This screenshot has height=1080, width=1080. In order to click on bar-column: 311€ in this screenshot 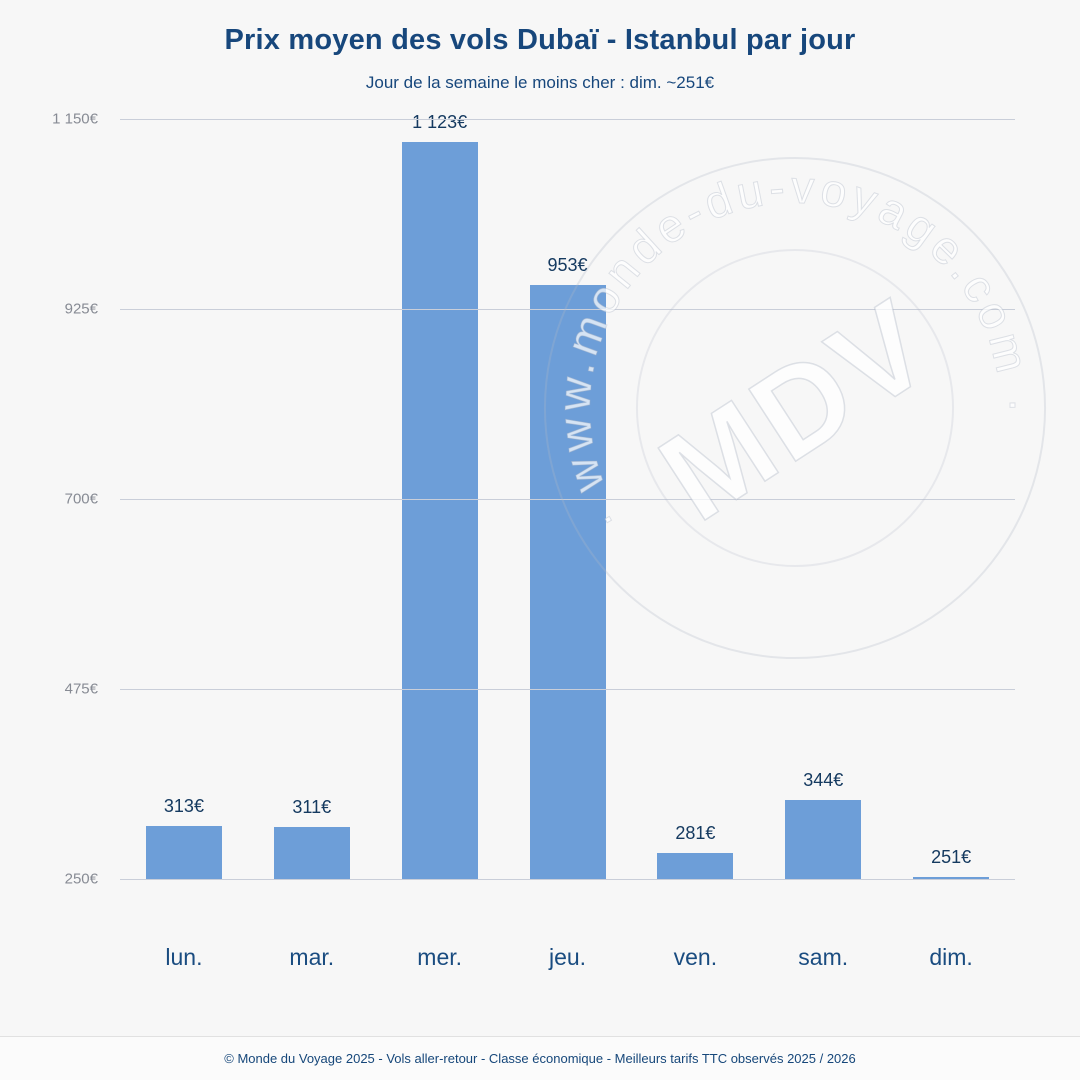, I will do `click(312, 838)`.